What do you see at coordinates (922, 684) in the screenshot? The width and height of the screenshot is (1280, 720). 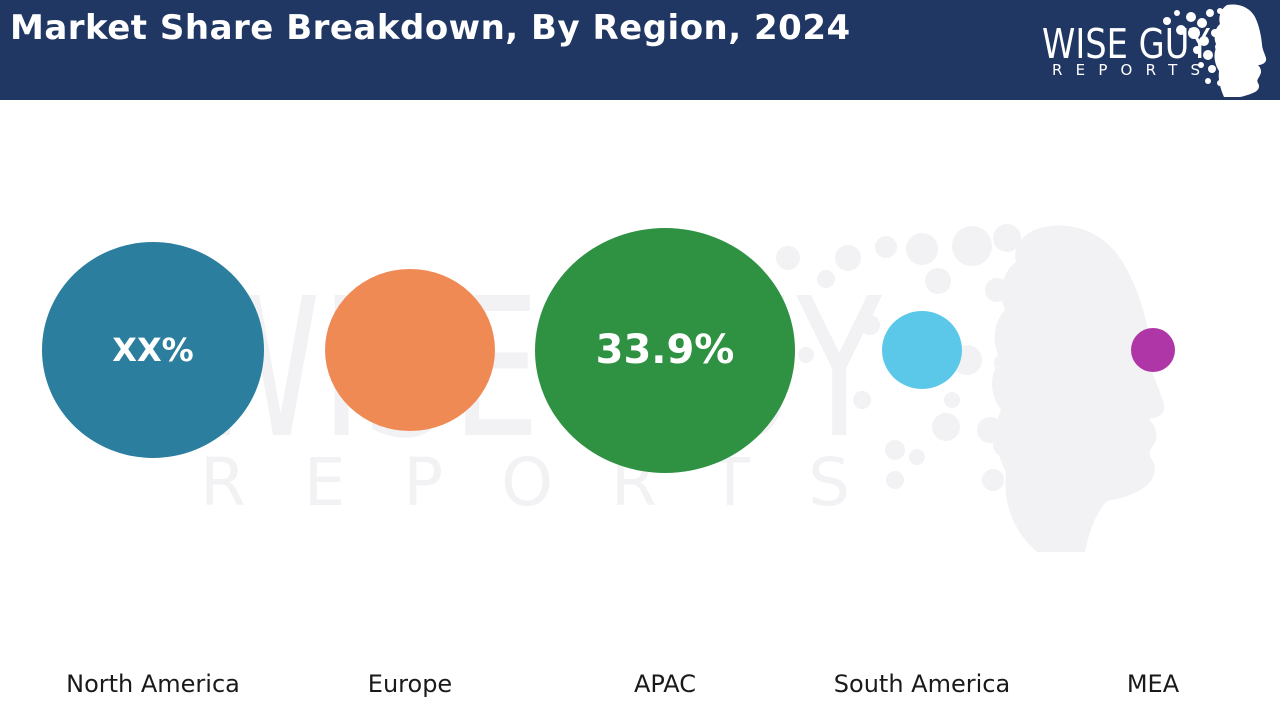 I see `region-label-south-america: South America` at bounding box center [922, 684].